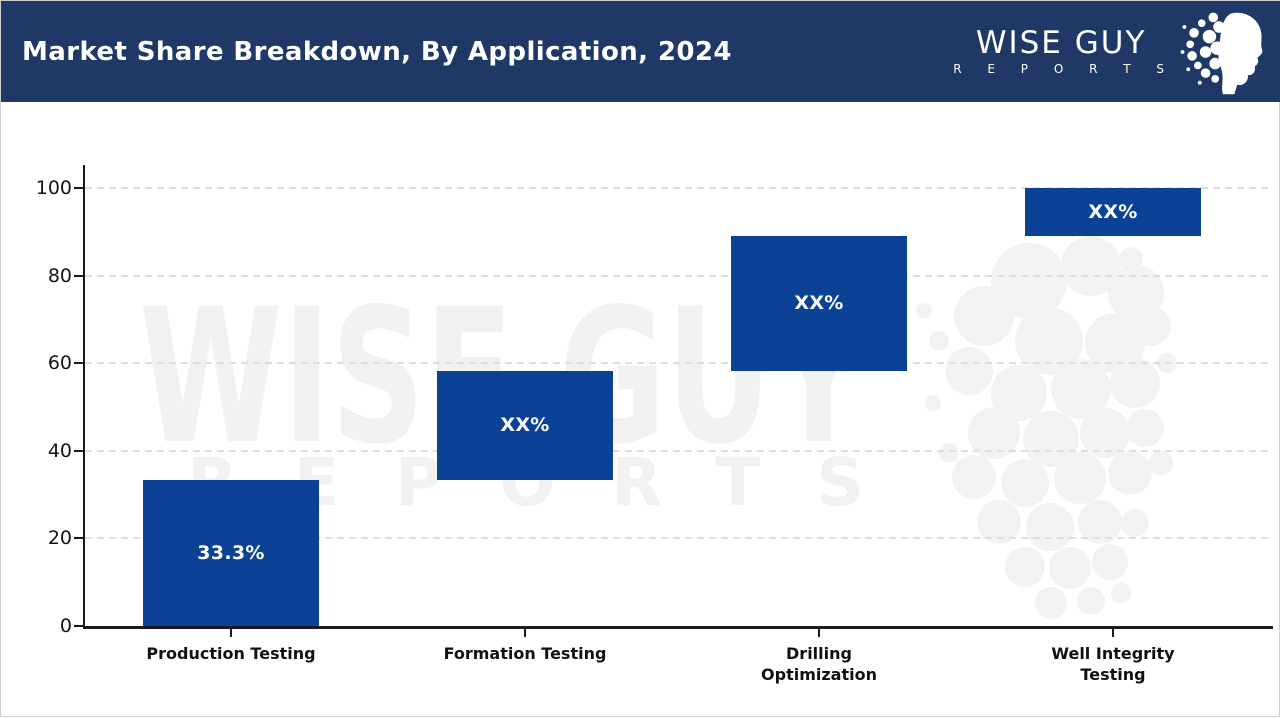 The image size is (1280, 720). What do you see at coordinates (1113, 664) in the screenshot?
I see `x-tick-label-4: Well Integrity Testing` at bounding box center [1113, 664].